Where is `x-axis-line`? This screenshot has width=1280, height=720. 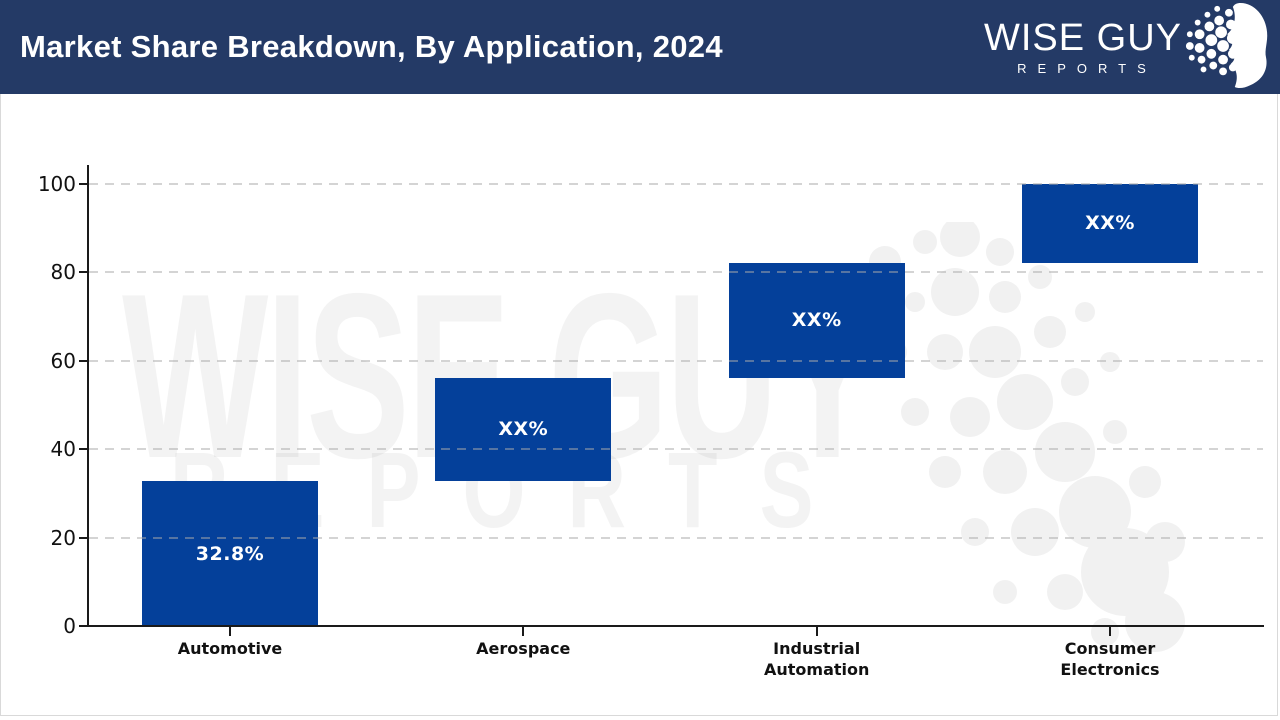 x-axis-line is located at coordinates (675, 626).